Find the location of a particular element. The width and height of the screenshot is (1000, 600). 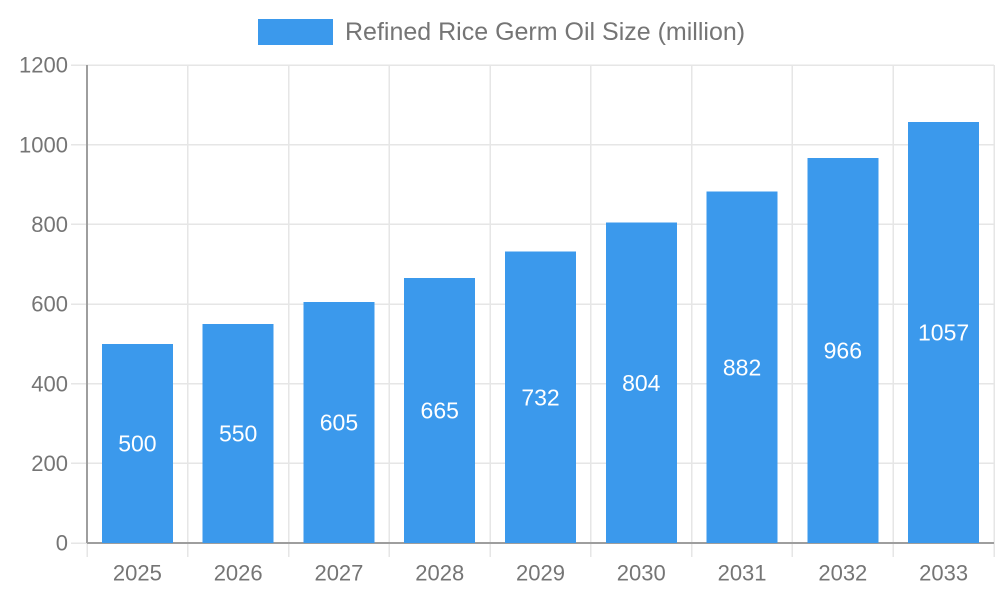

x-tick-label: 2032 is located at coordinates (842, 573).